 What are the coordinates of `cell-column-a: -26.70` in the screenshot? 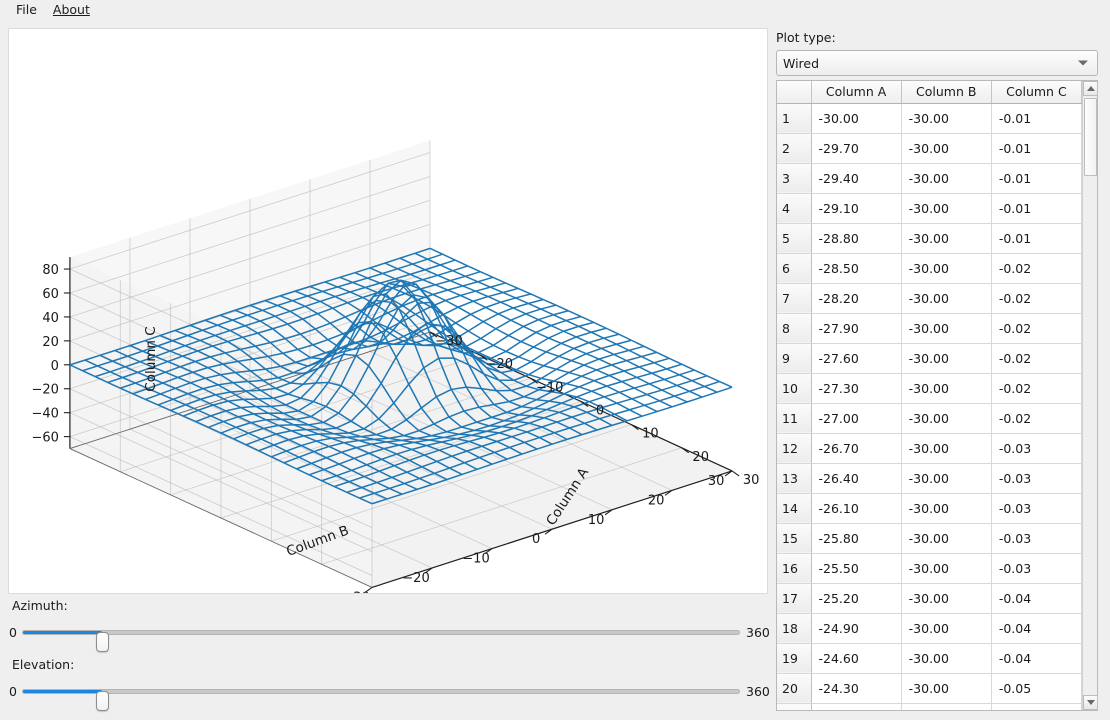 It's located at (856, 448).